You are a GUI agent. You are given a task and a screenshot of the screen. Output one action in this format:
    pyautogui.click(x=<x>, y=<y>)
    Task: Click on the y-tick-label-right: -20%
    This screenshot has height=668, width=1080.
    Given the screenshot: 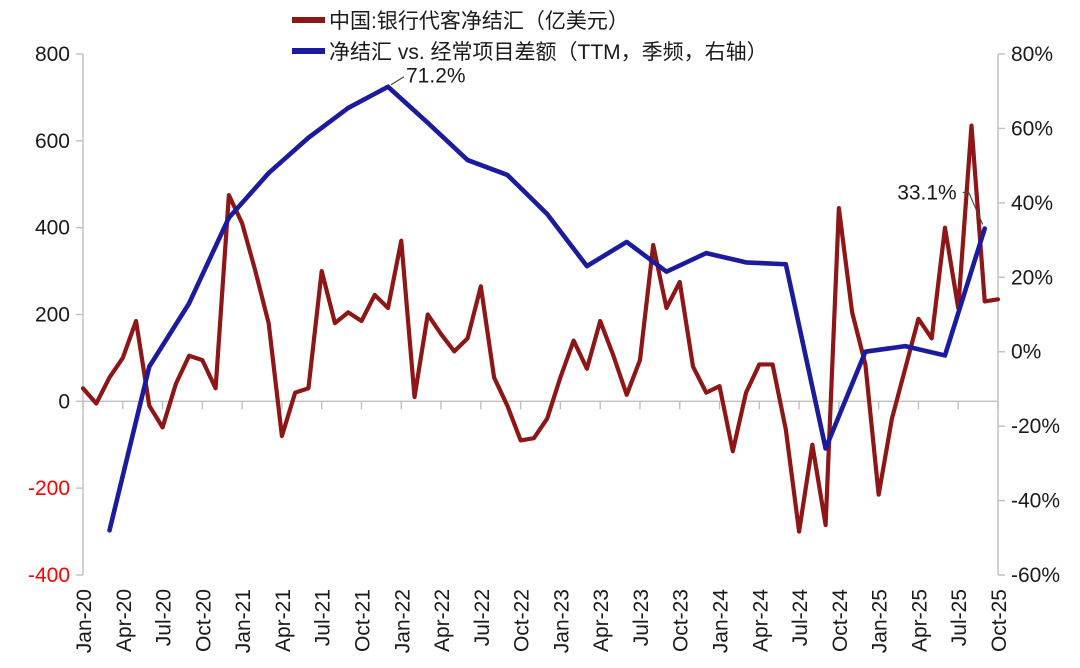 What is the action you would take?
    pyautogui.click(x=1035, y=426)
    